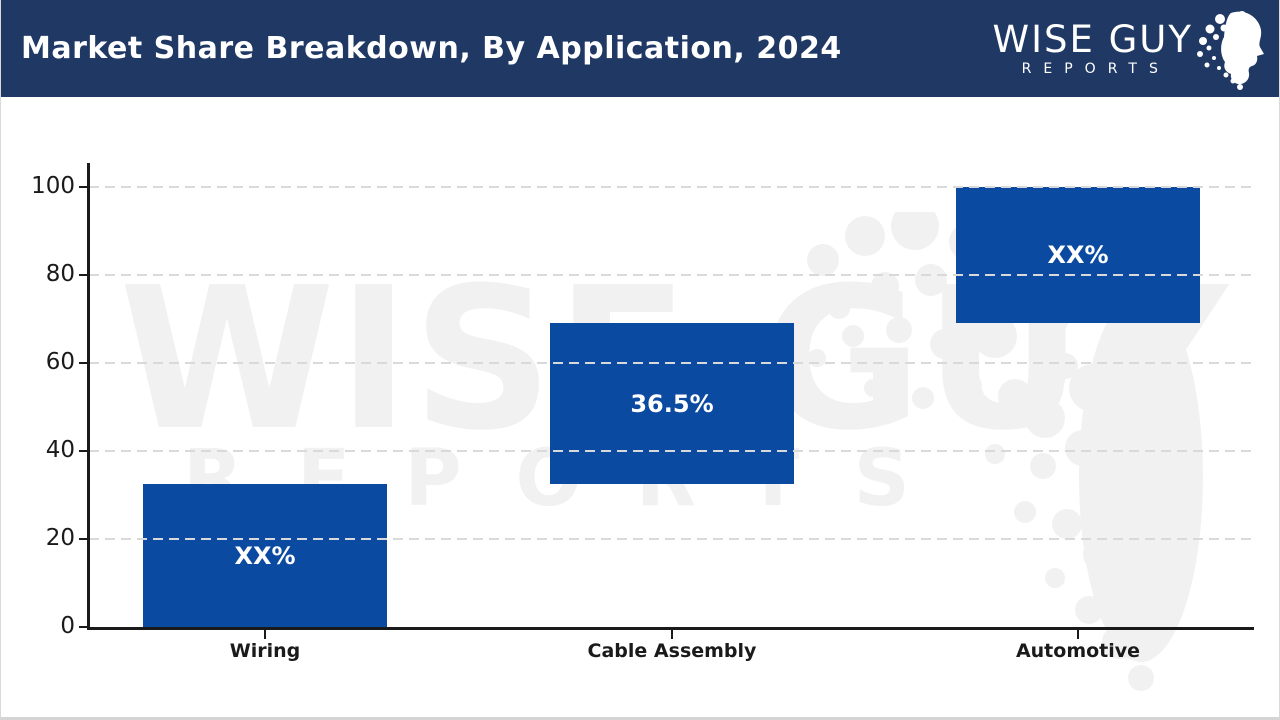  What do you see at coordinates (672, 634) in the screenshot?
I see `x-tick-mark-cable-assembly` at bounding box center [672, 634].